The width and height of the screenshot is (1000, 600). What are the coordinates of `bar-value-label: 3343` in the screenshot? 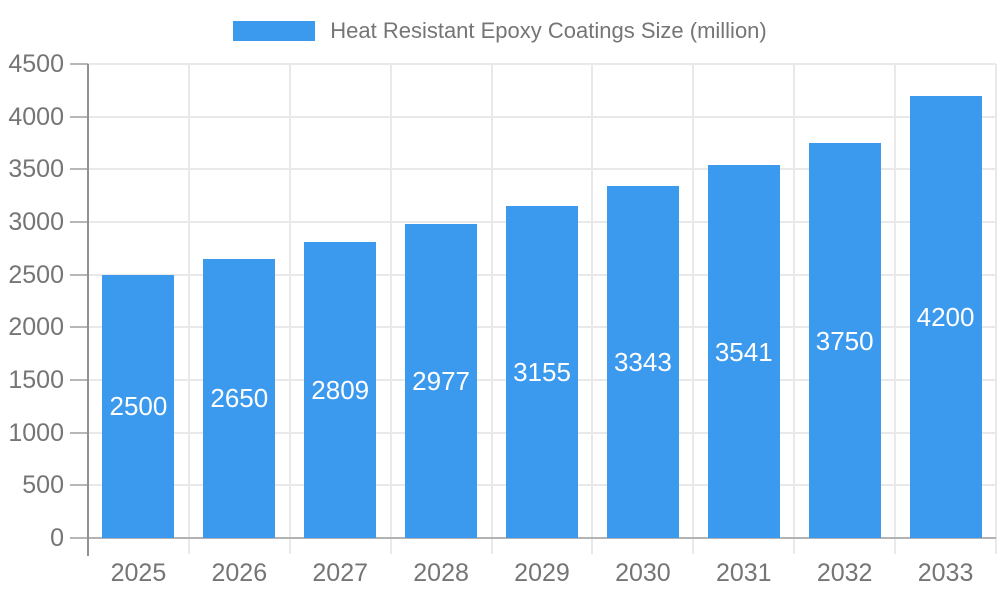 It's located at (642, 361).